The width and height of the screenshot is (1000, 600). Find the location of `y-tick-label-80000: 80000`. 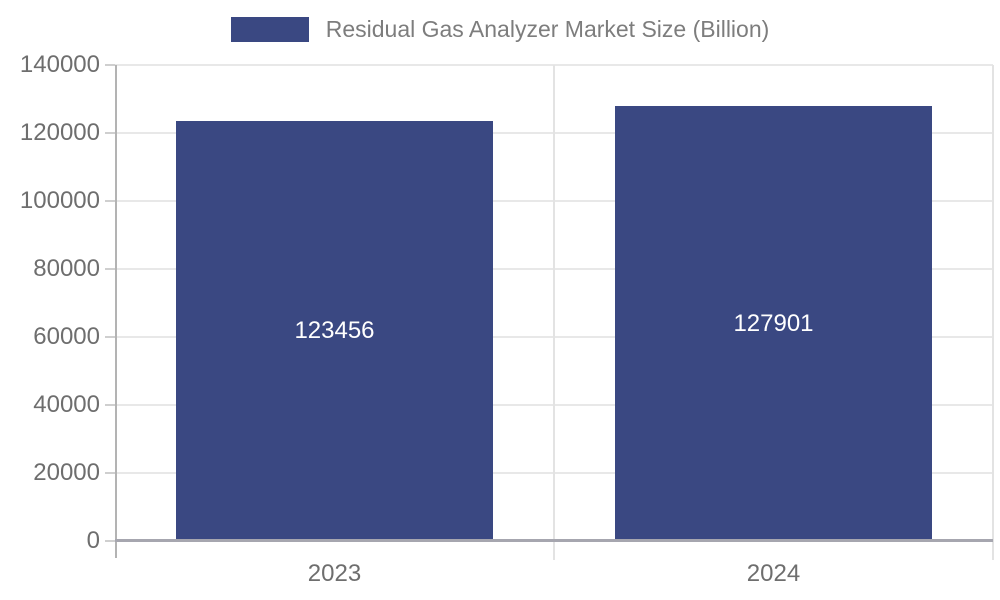

y-tick-label-80000: 80000 is located at coordinates (66, 268).